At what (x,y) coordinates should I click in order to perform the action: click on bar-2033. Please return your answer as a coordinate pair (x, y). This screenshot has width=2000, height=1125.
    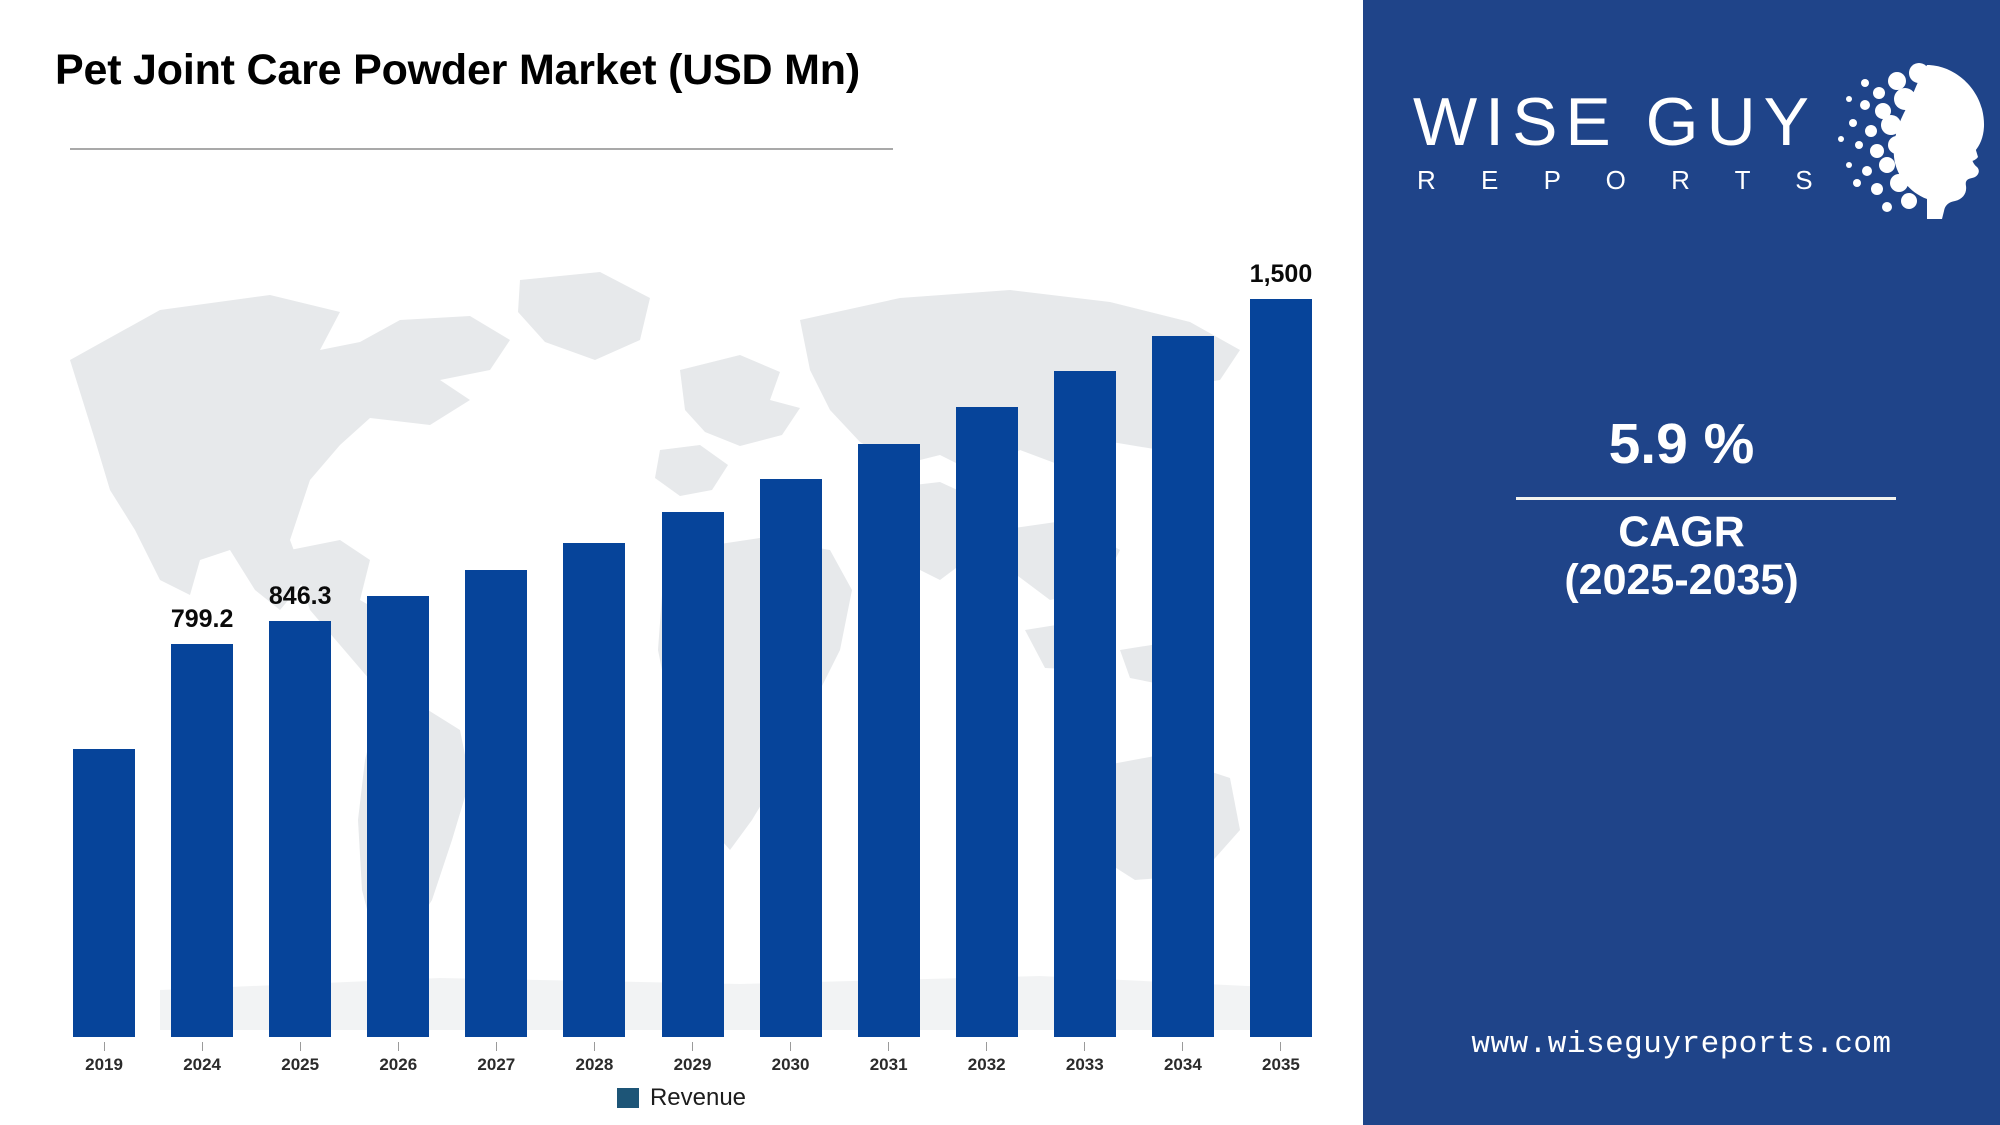
    Looking at the image, I should click on (1084, 643).